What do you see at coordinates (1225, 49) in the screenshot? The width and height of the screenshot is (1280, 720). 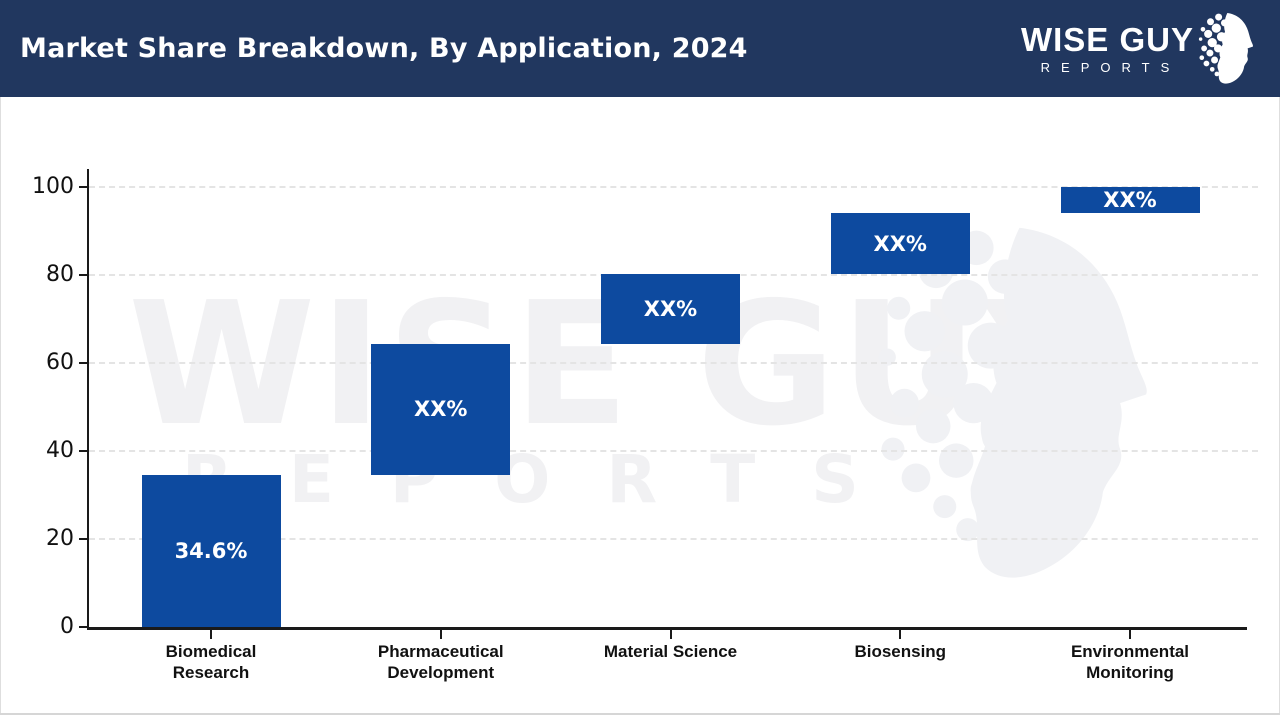 I see `dotted-head-icon` at bounding box center [1225, 49].